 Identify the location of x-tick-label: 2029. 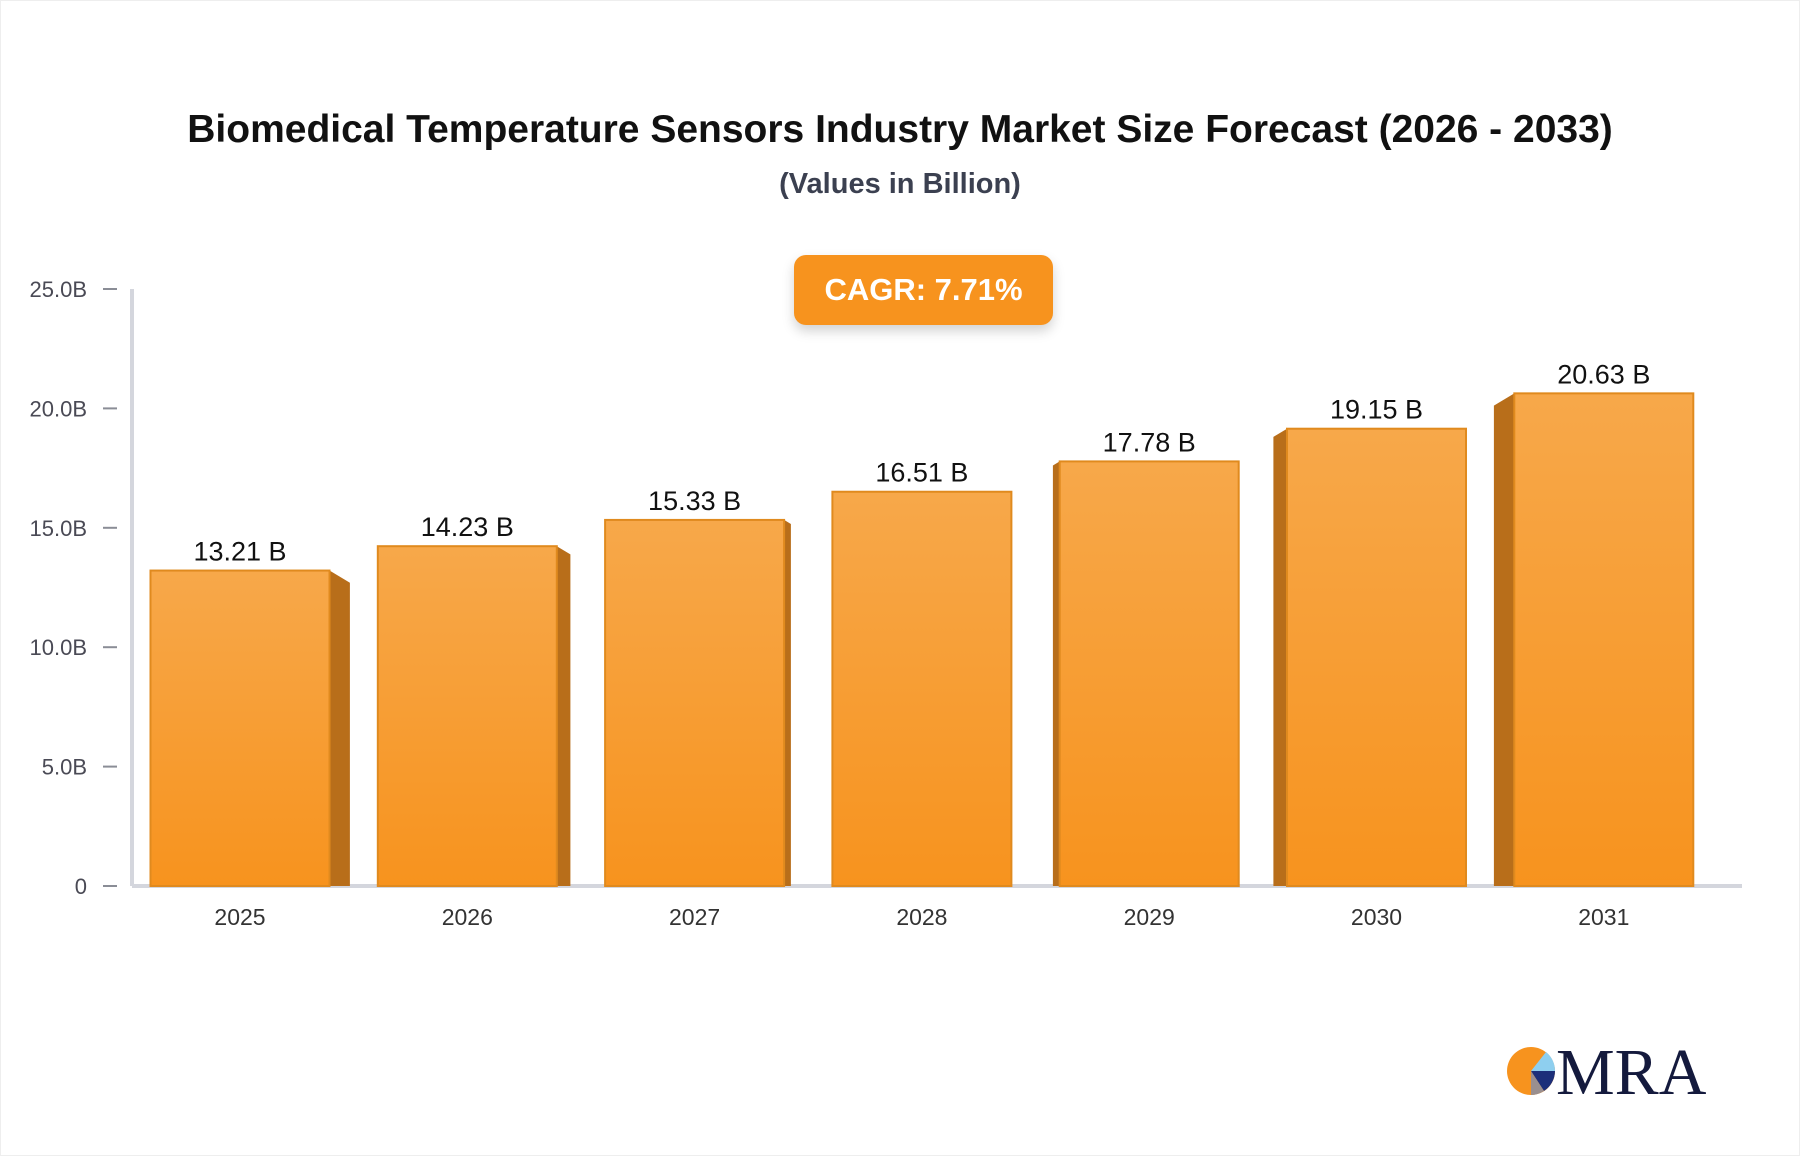
(1149, 917).